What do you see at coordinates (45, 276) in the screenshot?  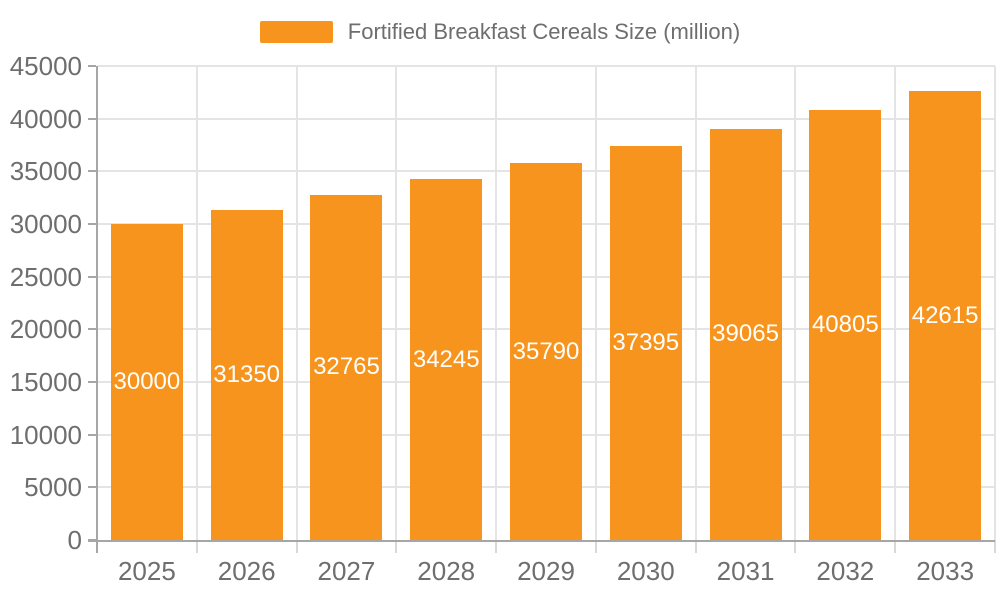 I see `y-axis-label: 25000` at bounding box center [45, 276].